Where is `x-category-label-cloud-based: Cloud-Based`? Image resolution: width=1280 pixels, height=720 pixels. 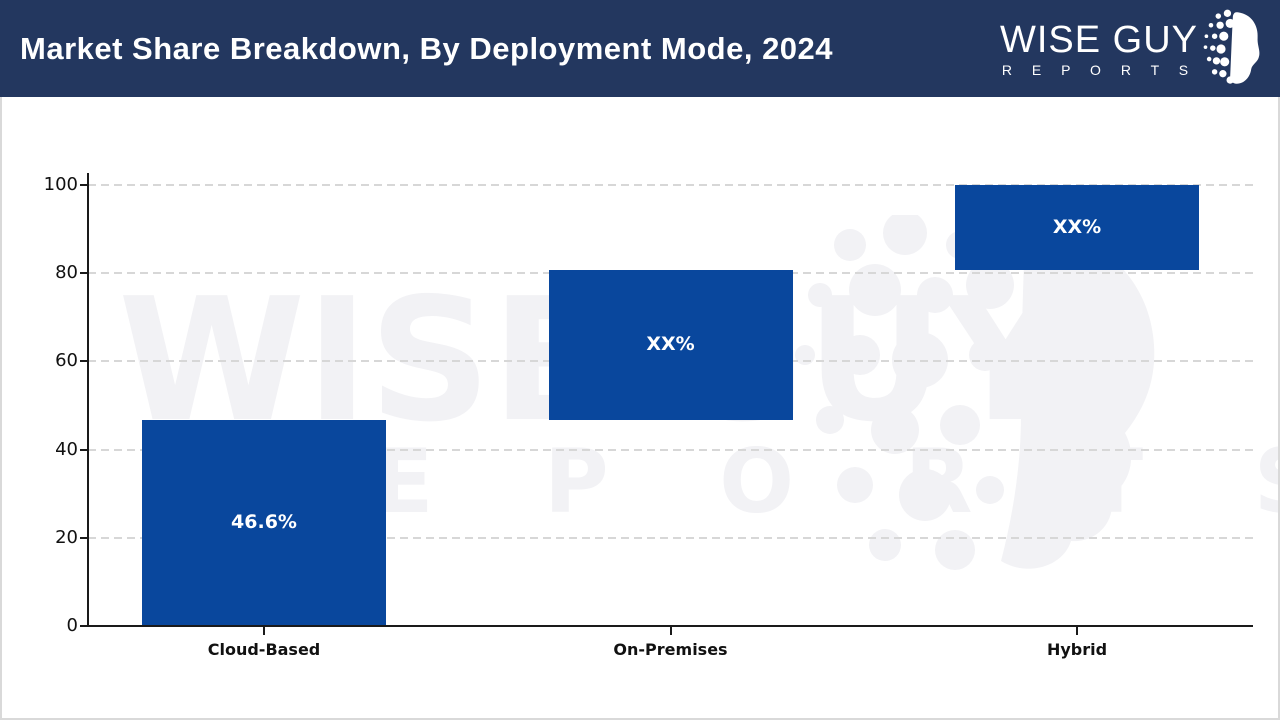
x-category-label-cloud-based: Cloud-Based is located at coordinates (264, 649).